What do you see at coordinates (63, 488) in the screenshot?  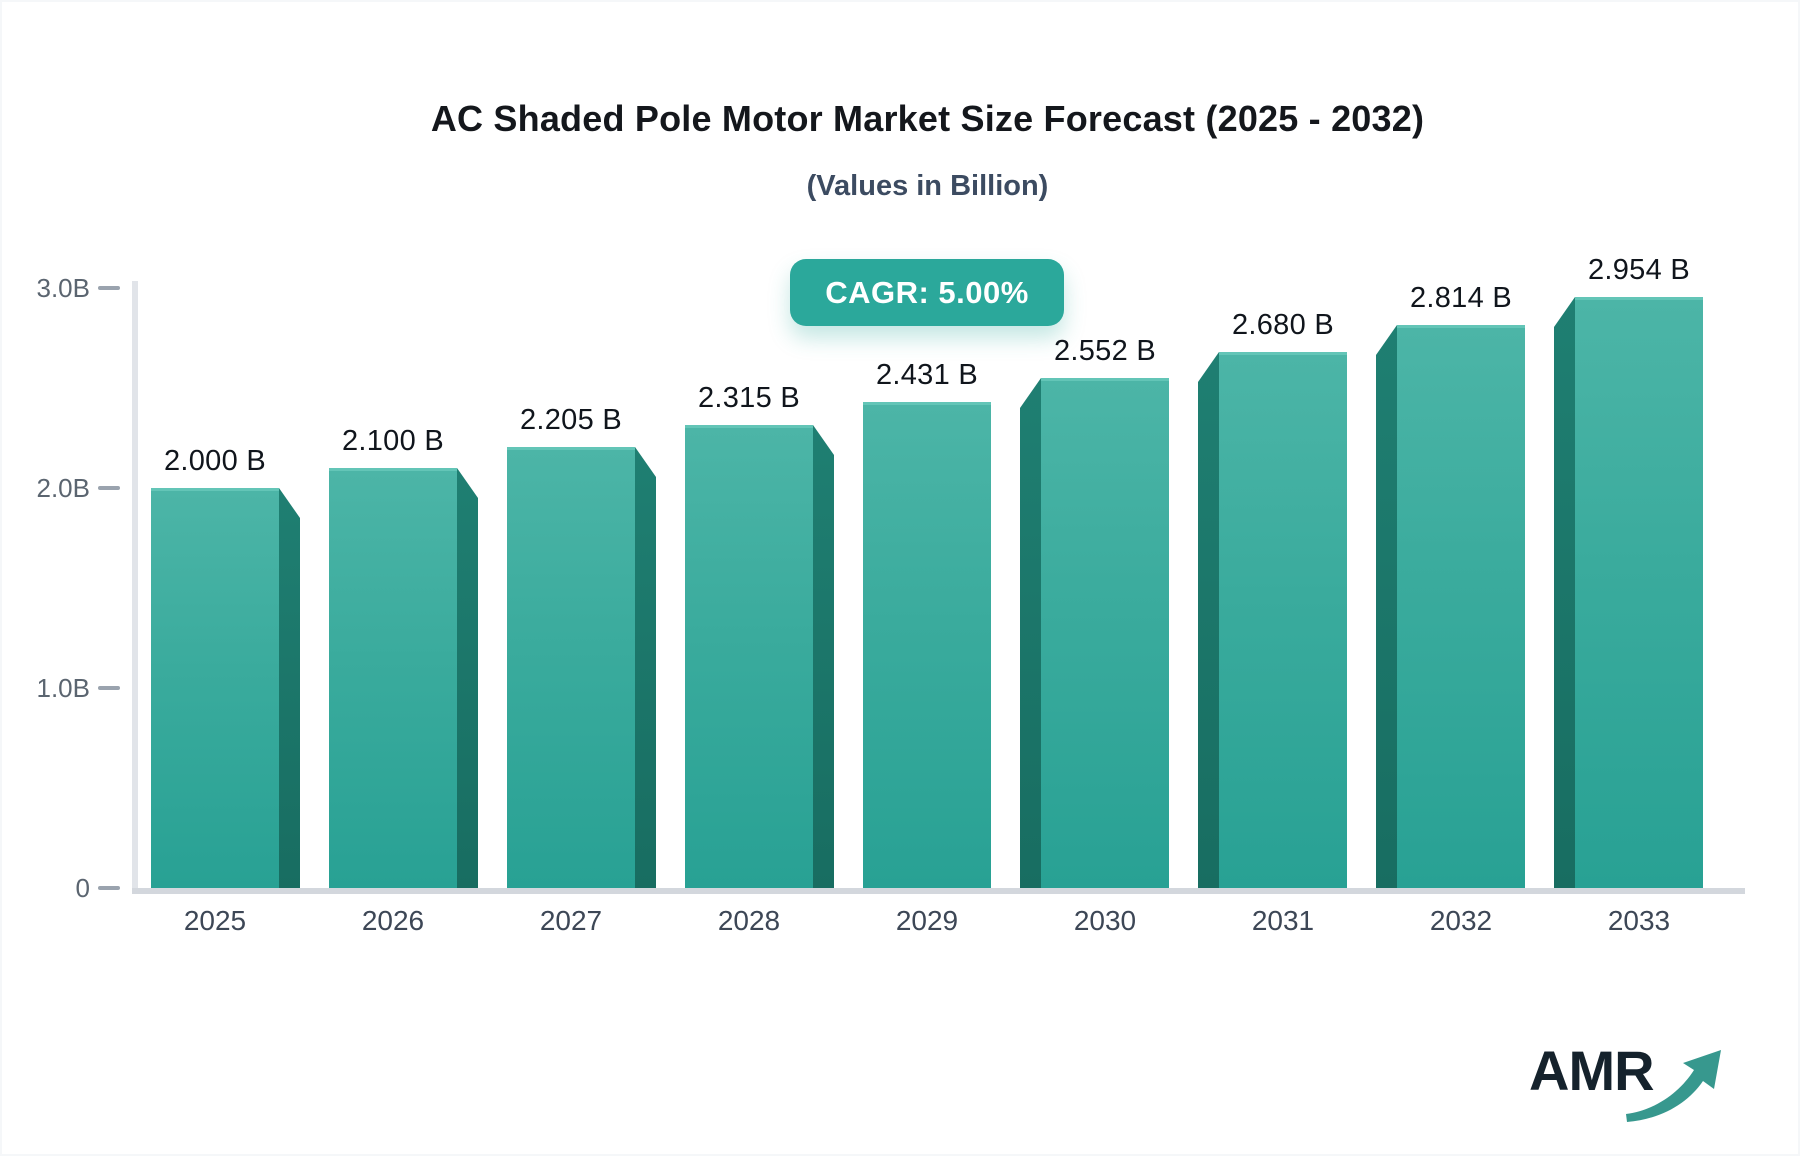 I see `y-tick-label: 2.0B` at bounding box center [63, 488].